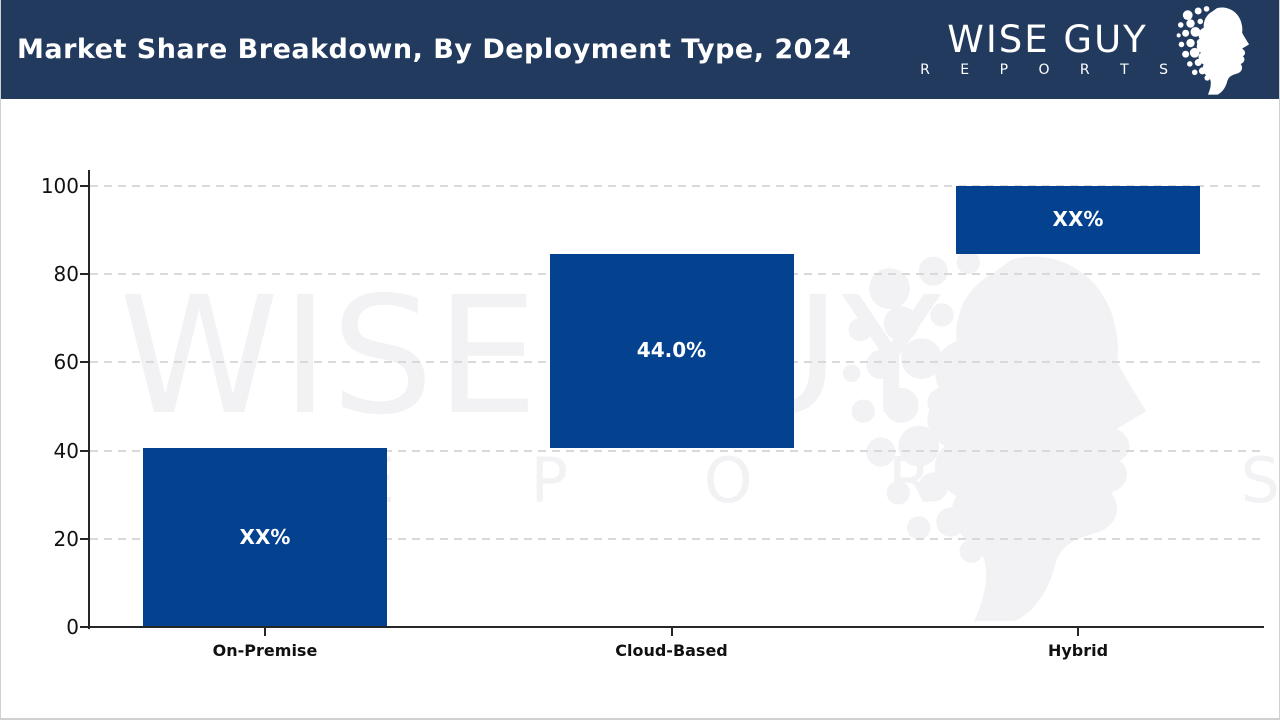  Describe the element at coordinates (1078, 650) in the screenshot. I see `x-category-label: Hybrid` at that location.